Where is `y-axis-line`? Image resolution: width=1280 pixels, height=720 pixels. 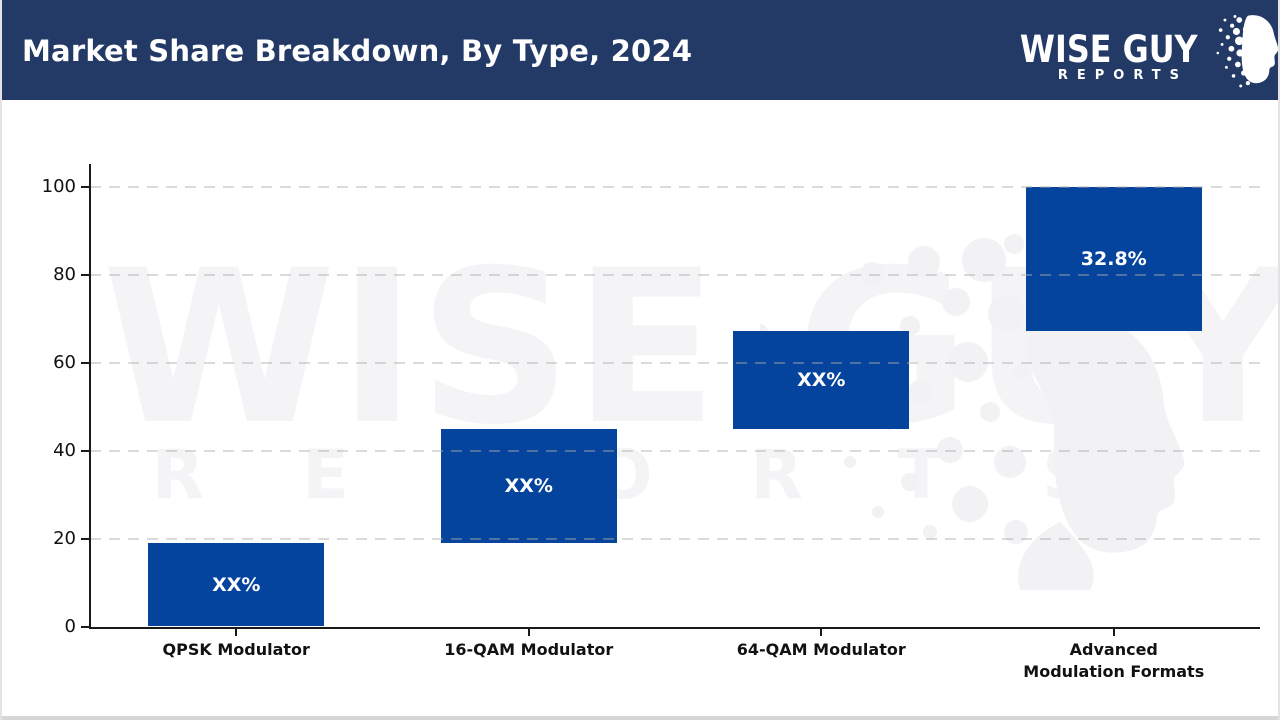
y-axis-line is located at coordinates (90, 396).